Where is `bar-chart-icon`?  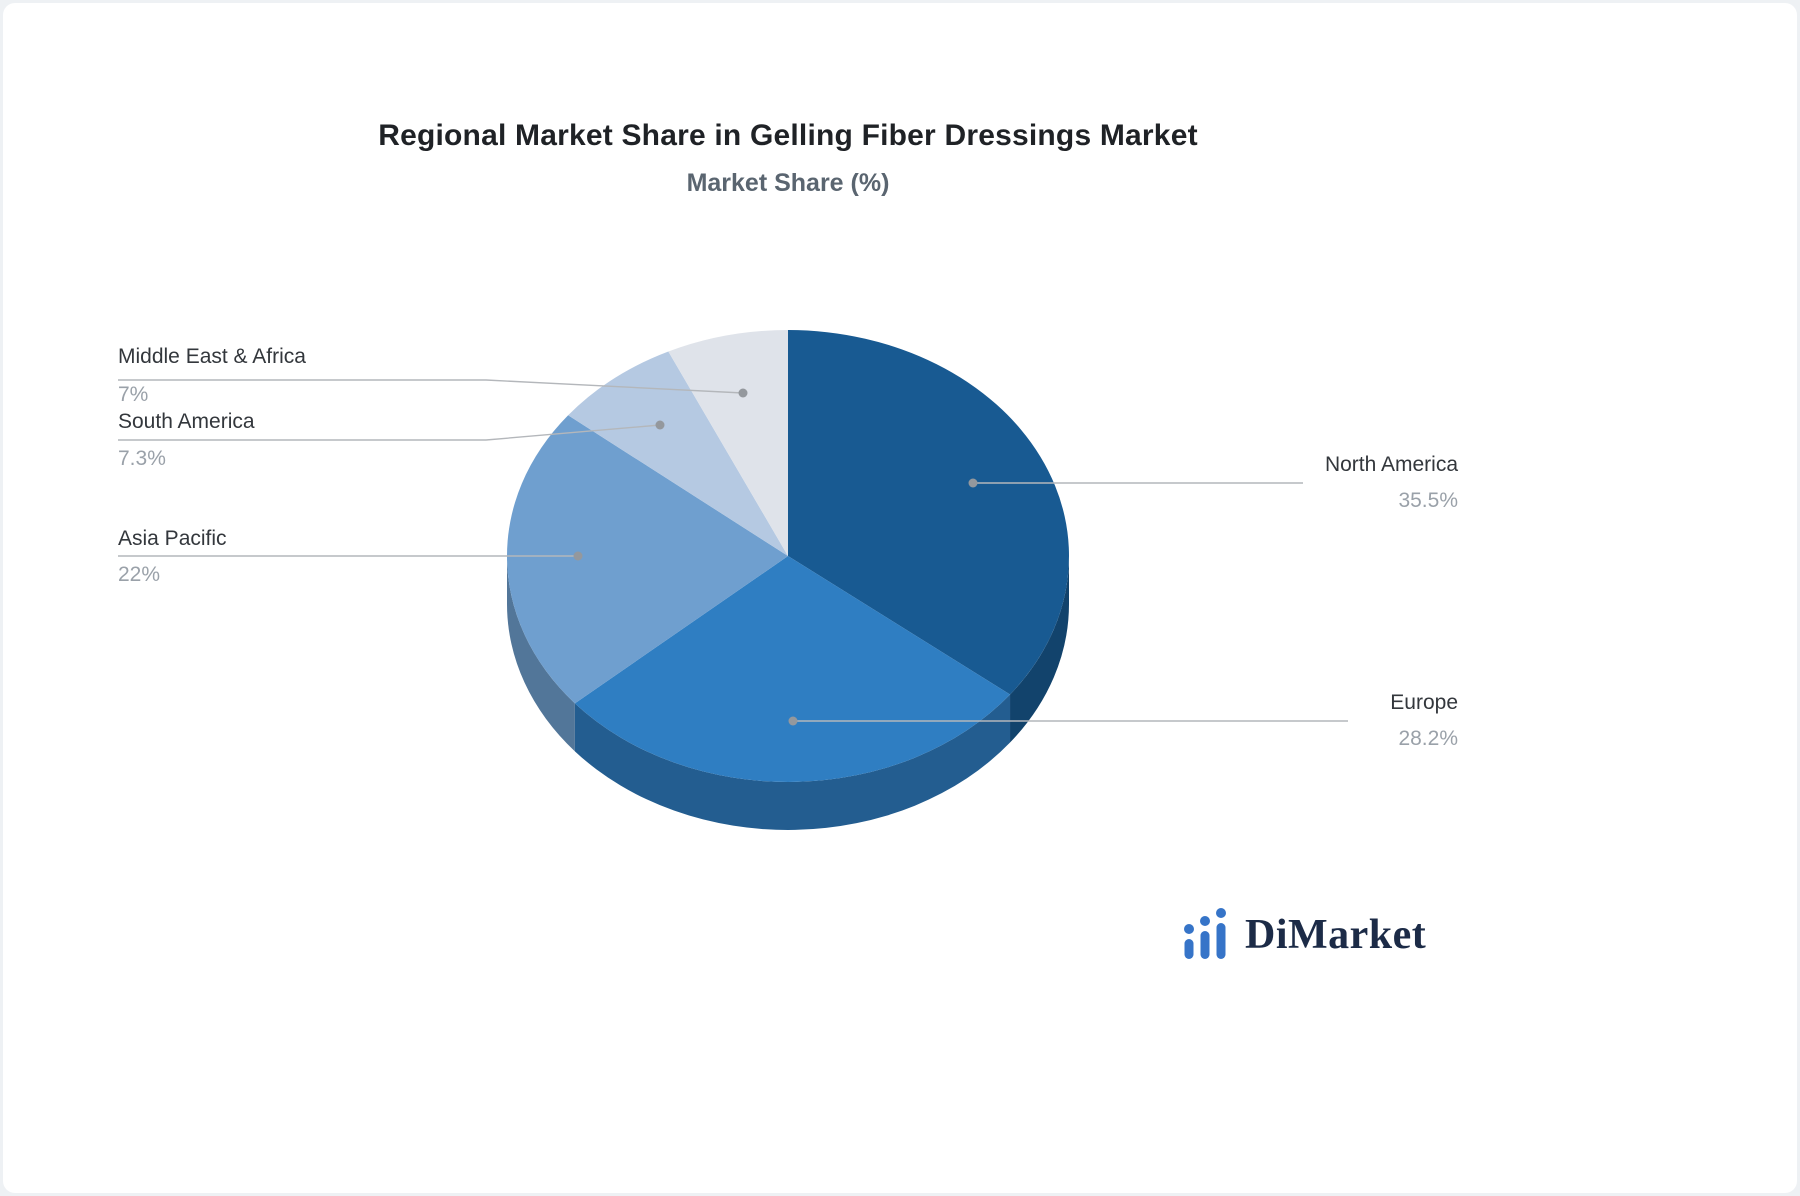
bar-chart-icon is located at coordinates (1205, 933).